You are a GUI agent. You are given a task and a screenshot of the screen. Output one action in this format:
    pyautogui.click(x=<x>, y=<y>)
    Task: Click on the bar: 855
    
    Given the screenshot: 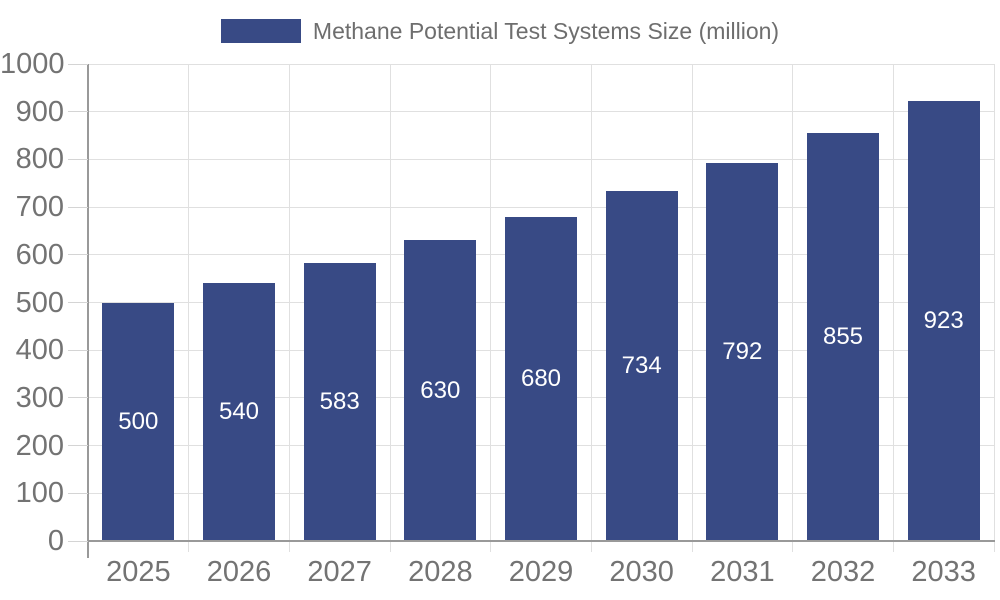 What is the action you would take?
    pyautogui.click(x=843, y=337)
    